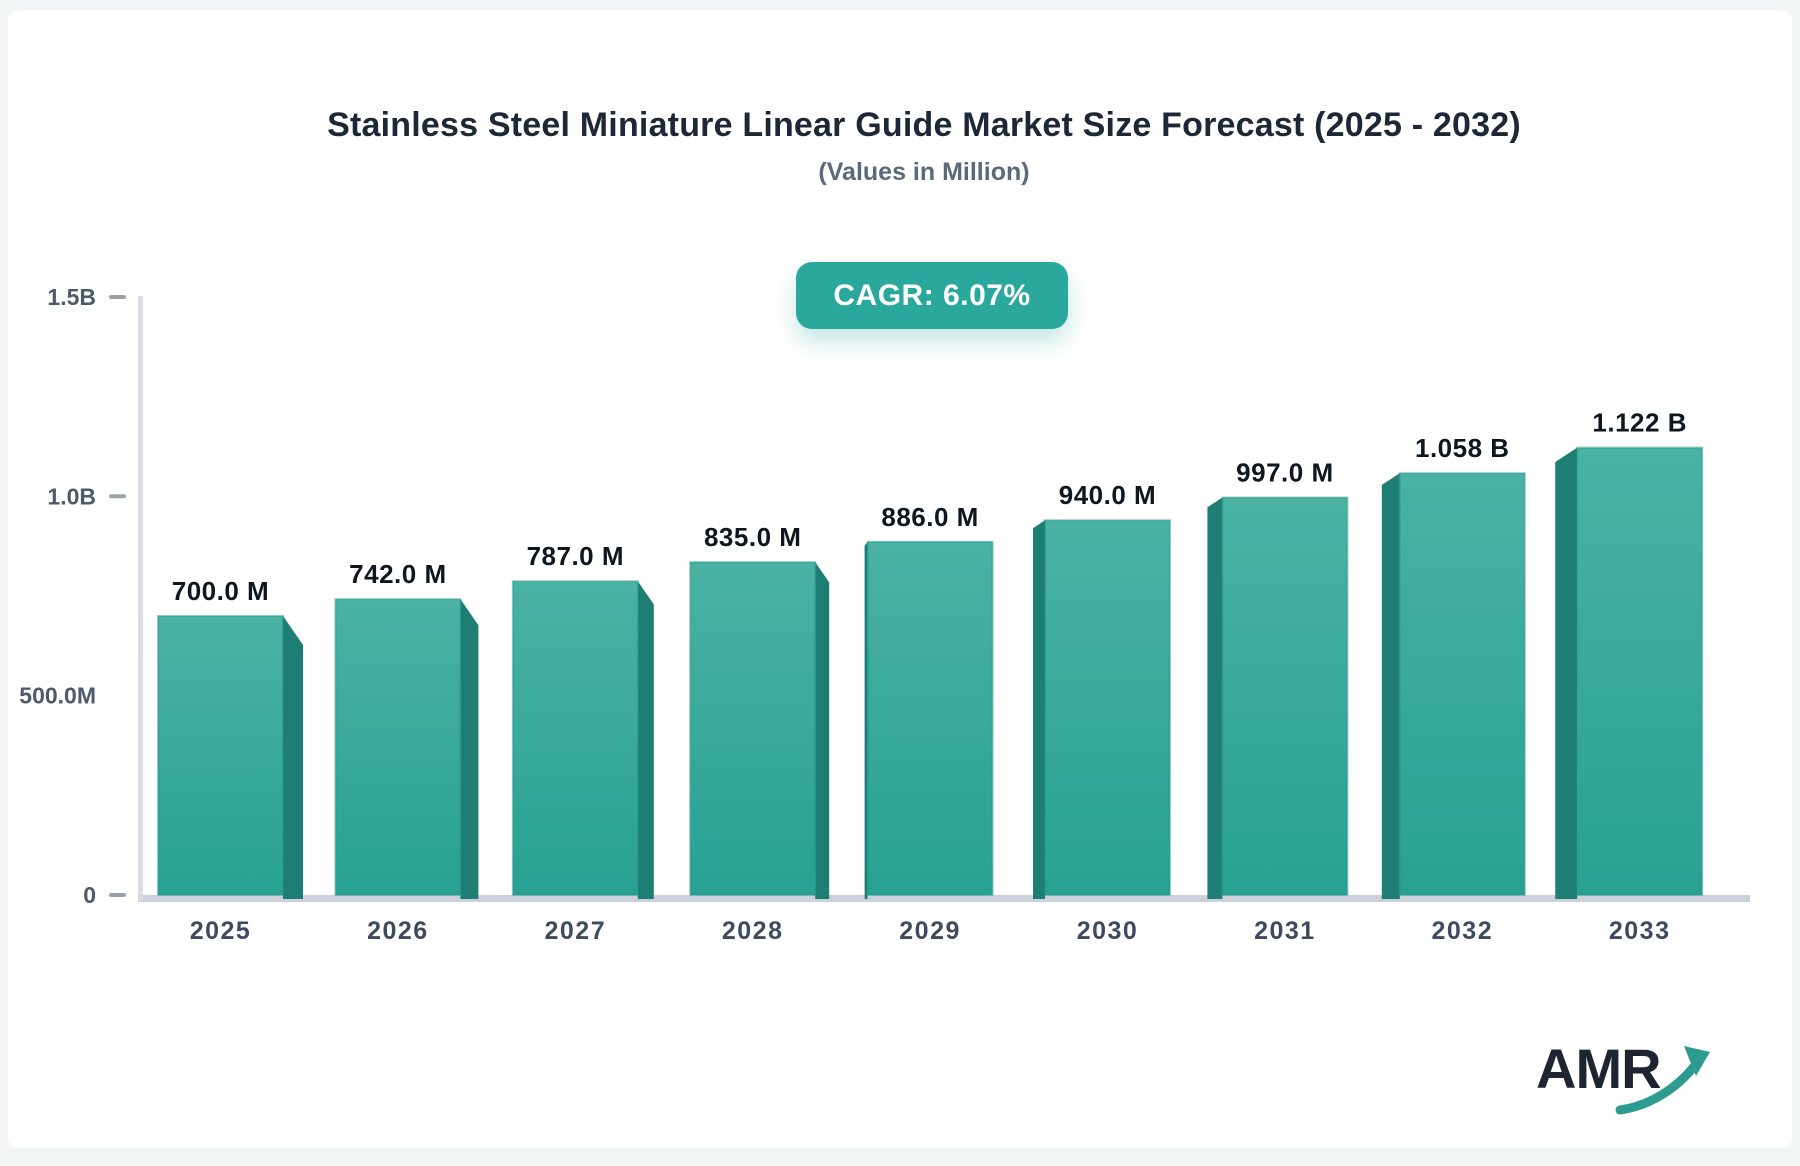 The width and height of the screenshot is (1800, 1166). What do you see at coordinates (924, 172) in the screenshot?
I see `chart-subtitle: (Values in Million)` at bounding box center [924, 172].